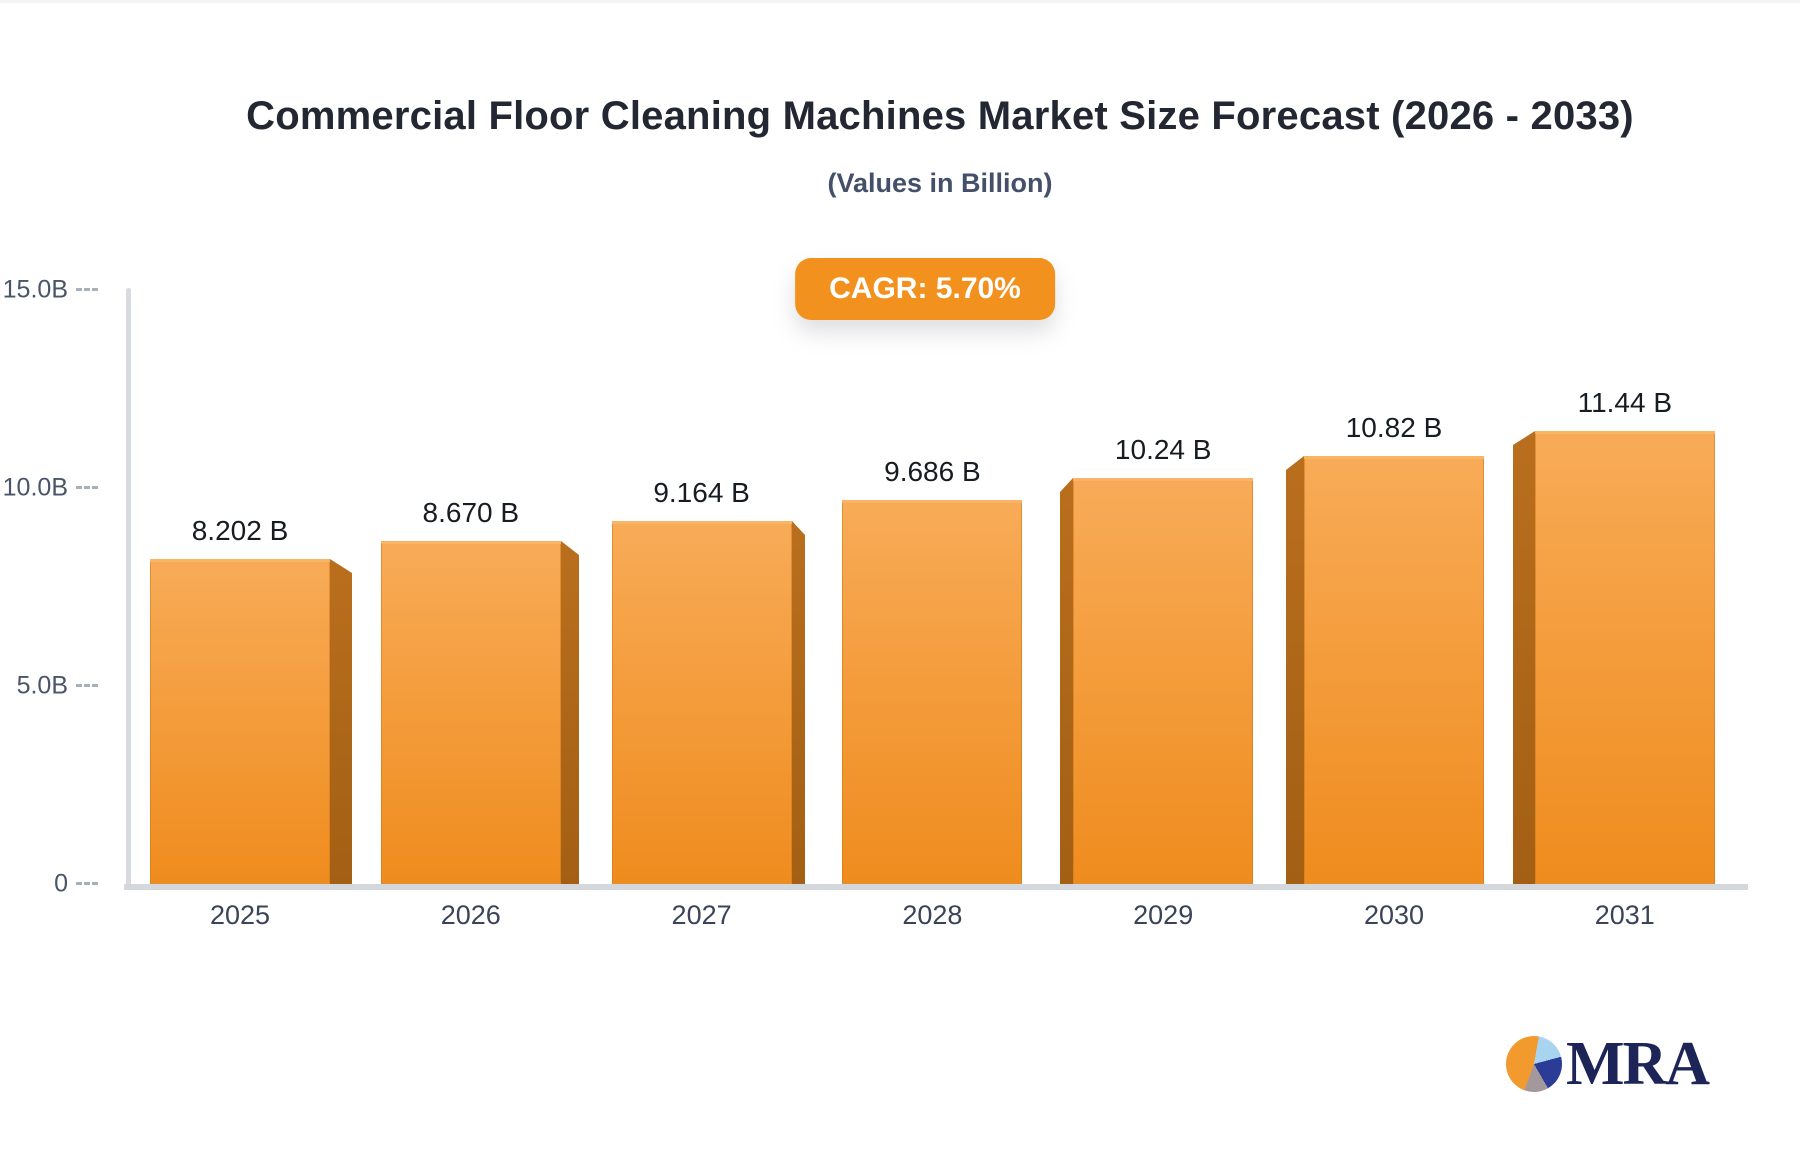 The width and height of the screenshot is (1800, 1156). I want to click on bar-2028, so click(932, 692).